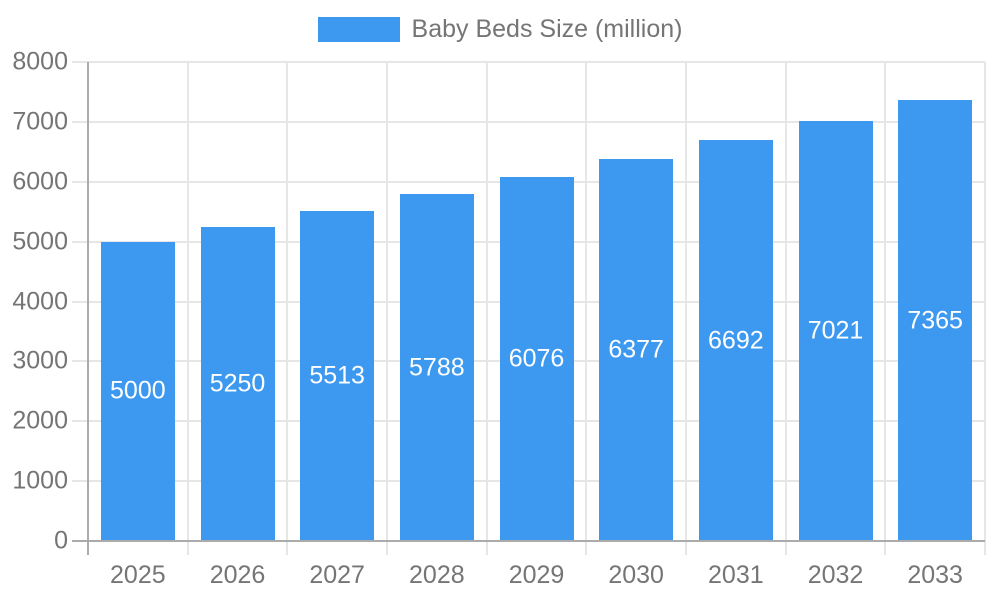 The image size is (1000, 600). I want to click on x-axis-label: 2028, so click(437, 575).